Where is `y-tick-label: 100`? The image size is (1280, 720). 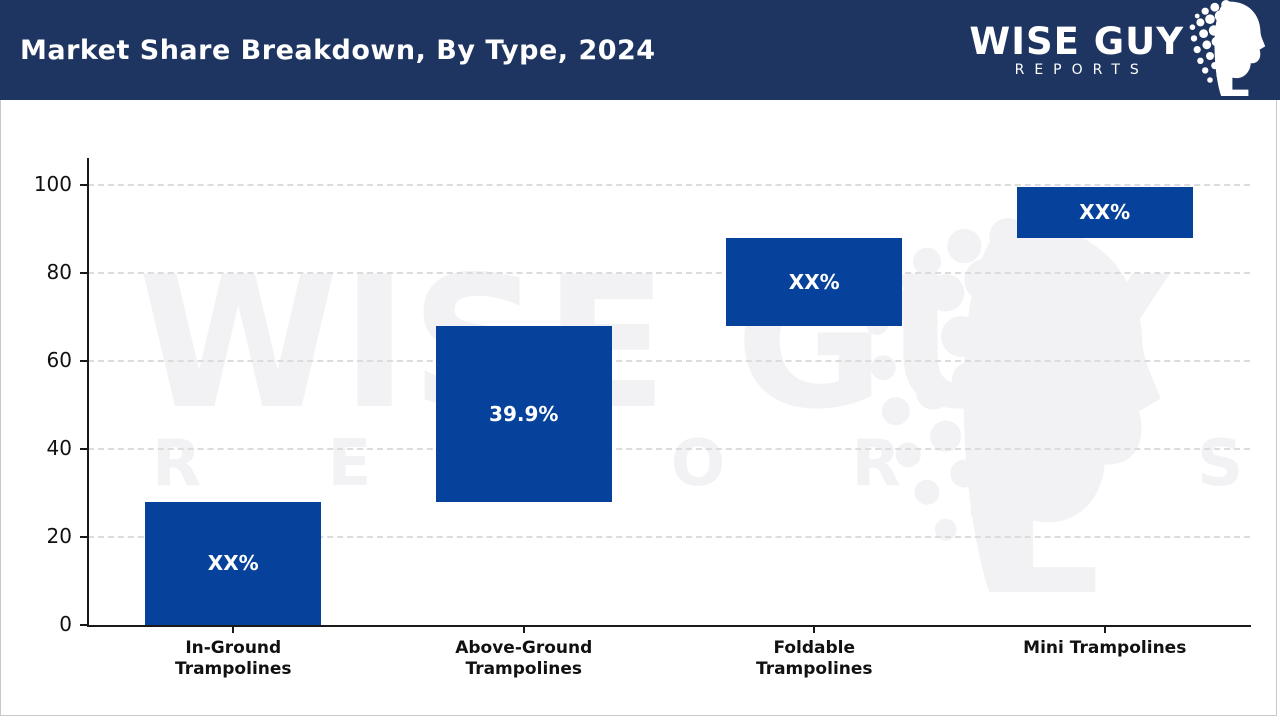 y-tick-label: 100 is located at coordinates (52, 184).